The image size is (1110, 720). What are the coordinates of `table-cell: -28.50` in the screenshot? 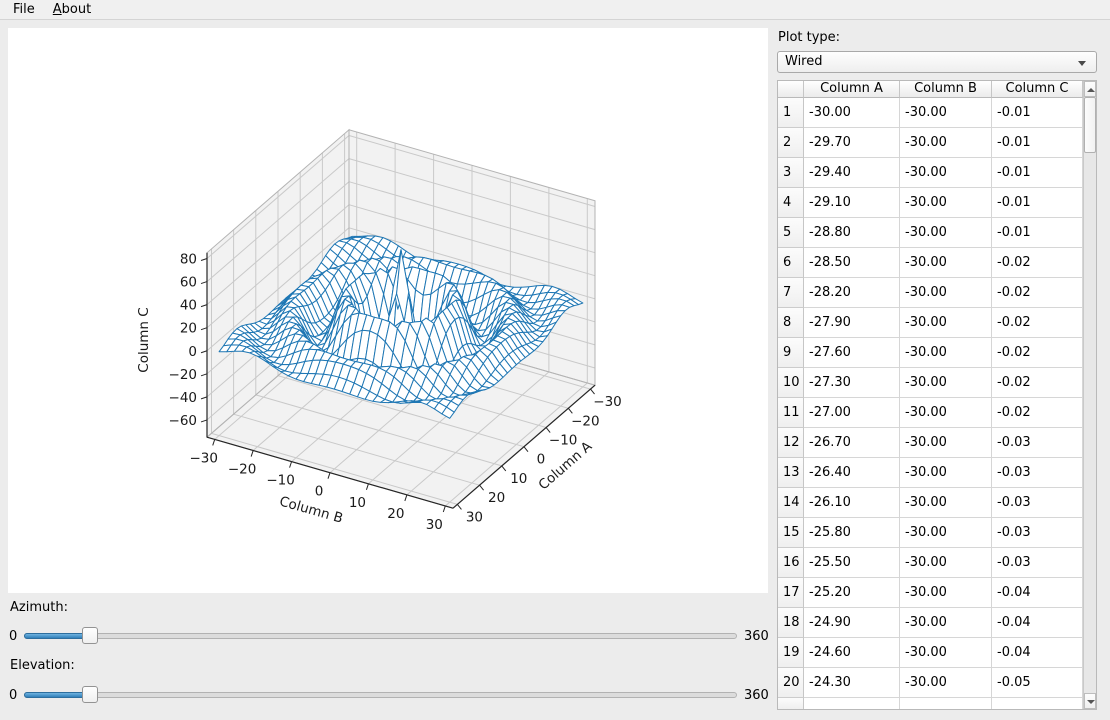 It's located at (852, 263).